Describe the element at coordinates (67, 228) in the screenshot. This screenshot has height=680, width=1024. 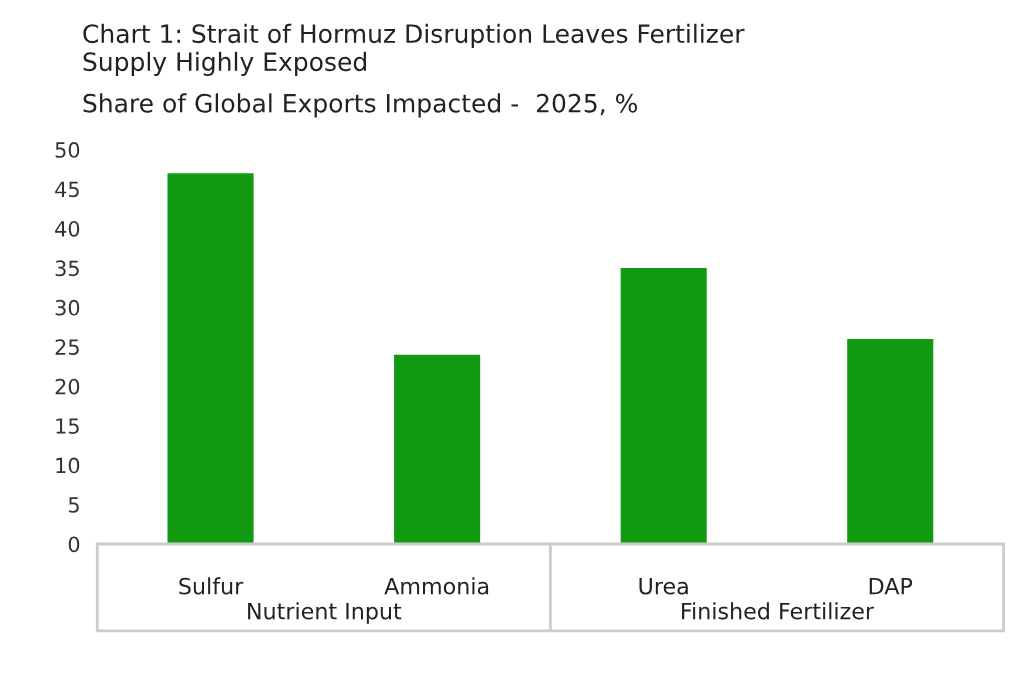
I see `y-tick-label: 40` at that location.